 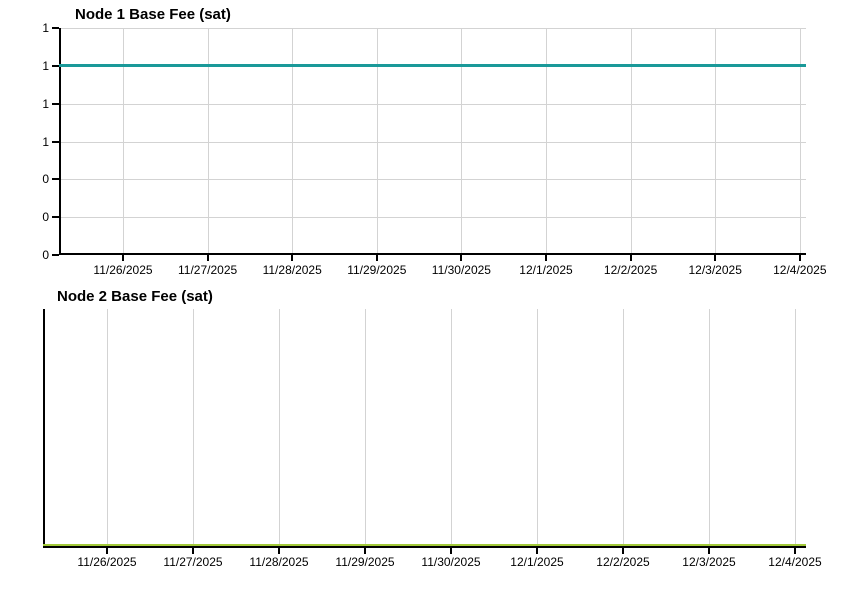 What do you see at coordinates (135, 296) in the screenshot?
I see `node2-chart-title: Node 2 Base Fee (sat)` at bounding box center [135, 296].